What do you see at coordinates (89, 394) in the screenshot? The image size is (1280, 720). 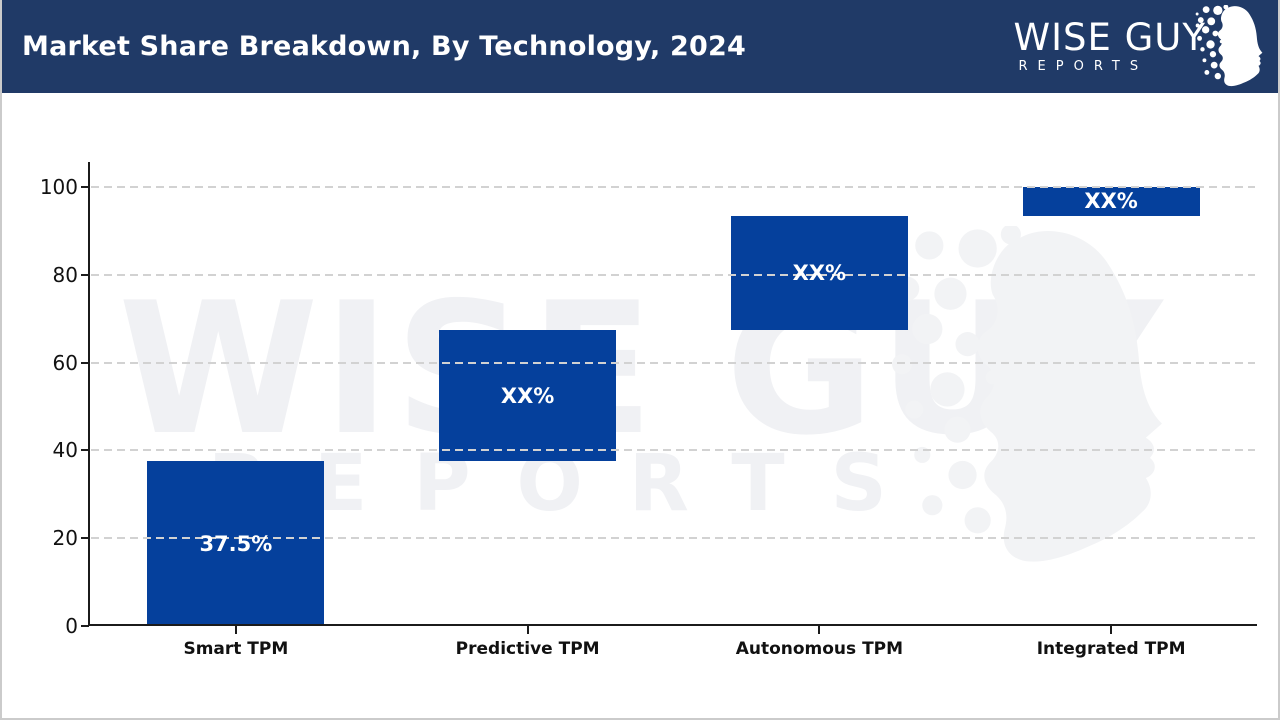 I see `y-axis-line` at bounding box center [89, 394].